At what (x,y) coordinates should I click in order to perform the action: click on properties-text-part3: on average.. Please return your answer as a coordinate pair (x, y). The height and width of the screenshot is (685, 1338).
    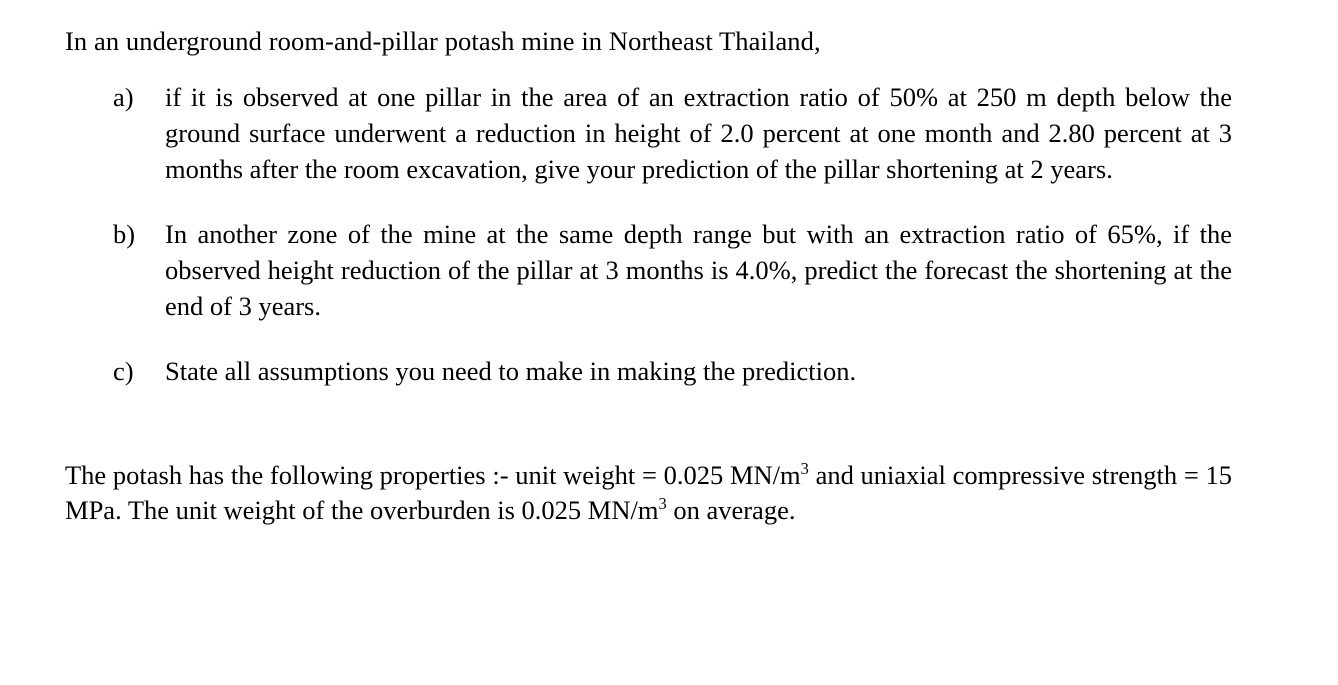
    Looking at the image, I should click on (731, 510).